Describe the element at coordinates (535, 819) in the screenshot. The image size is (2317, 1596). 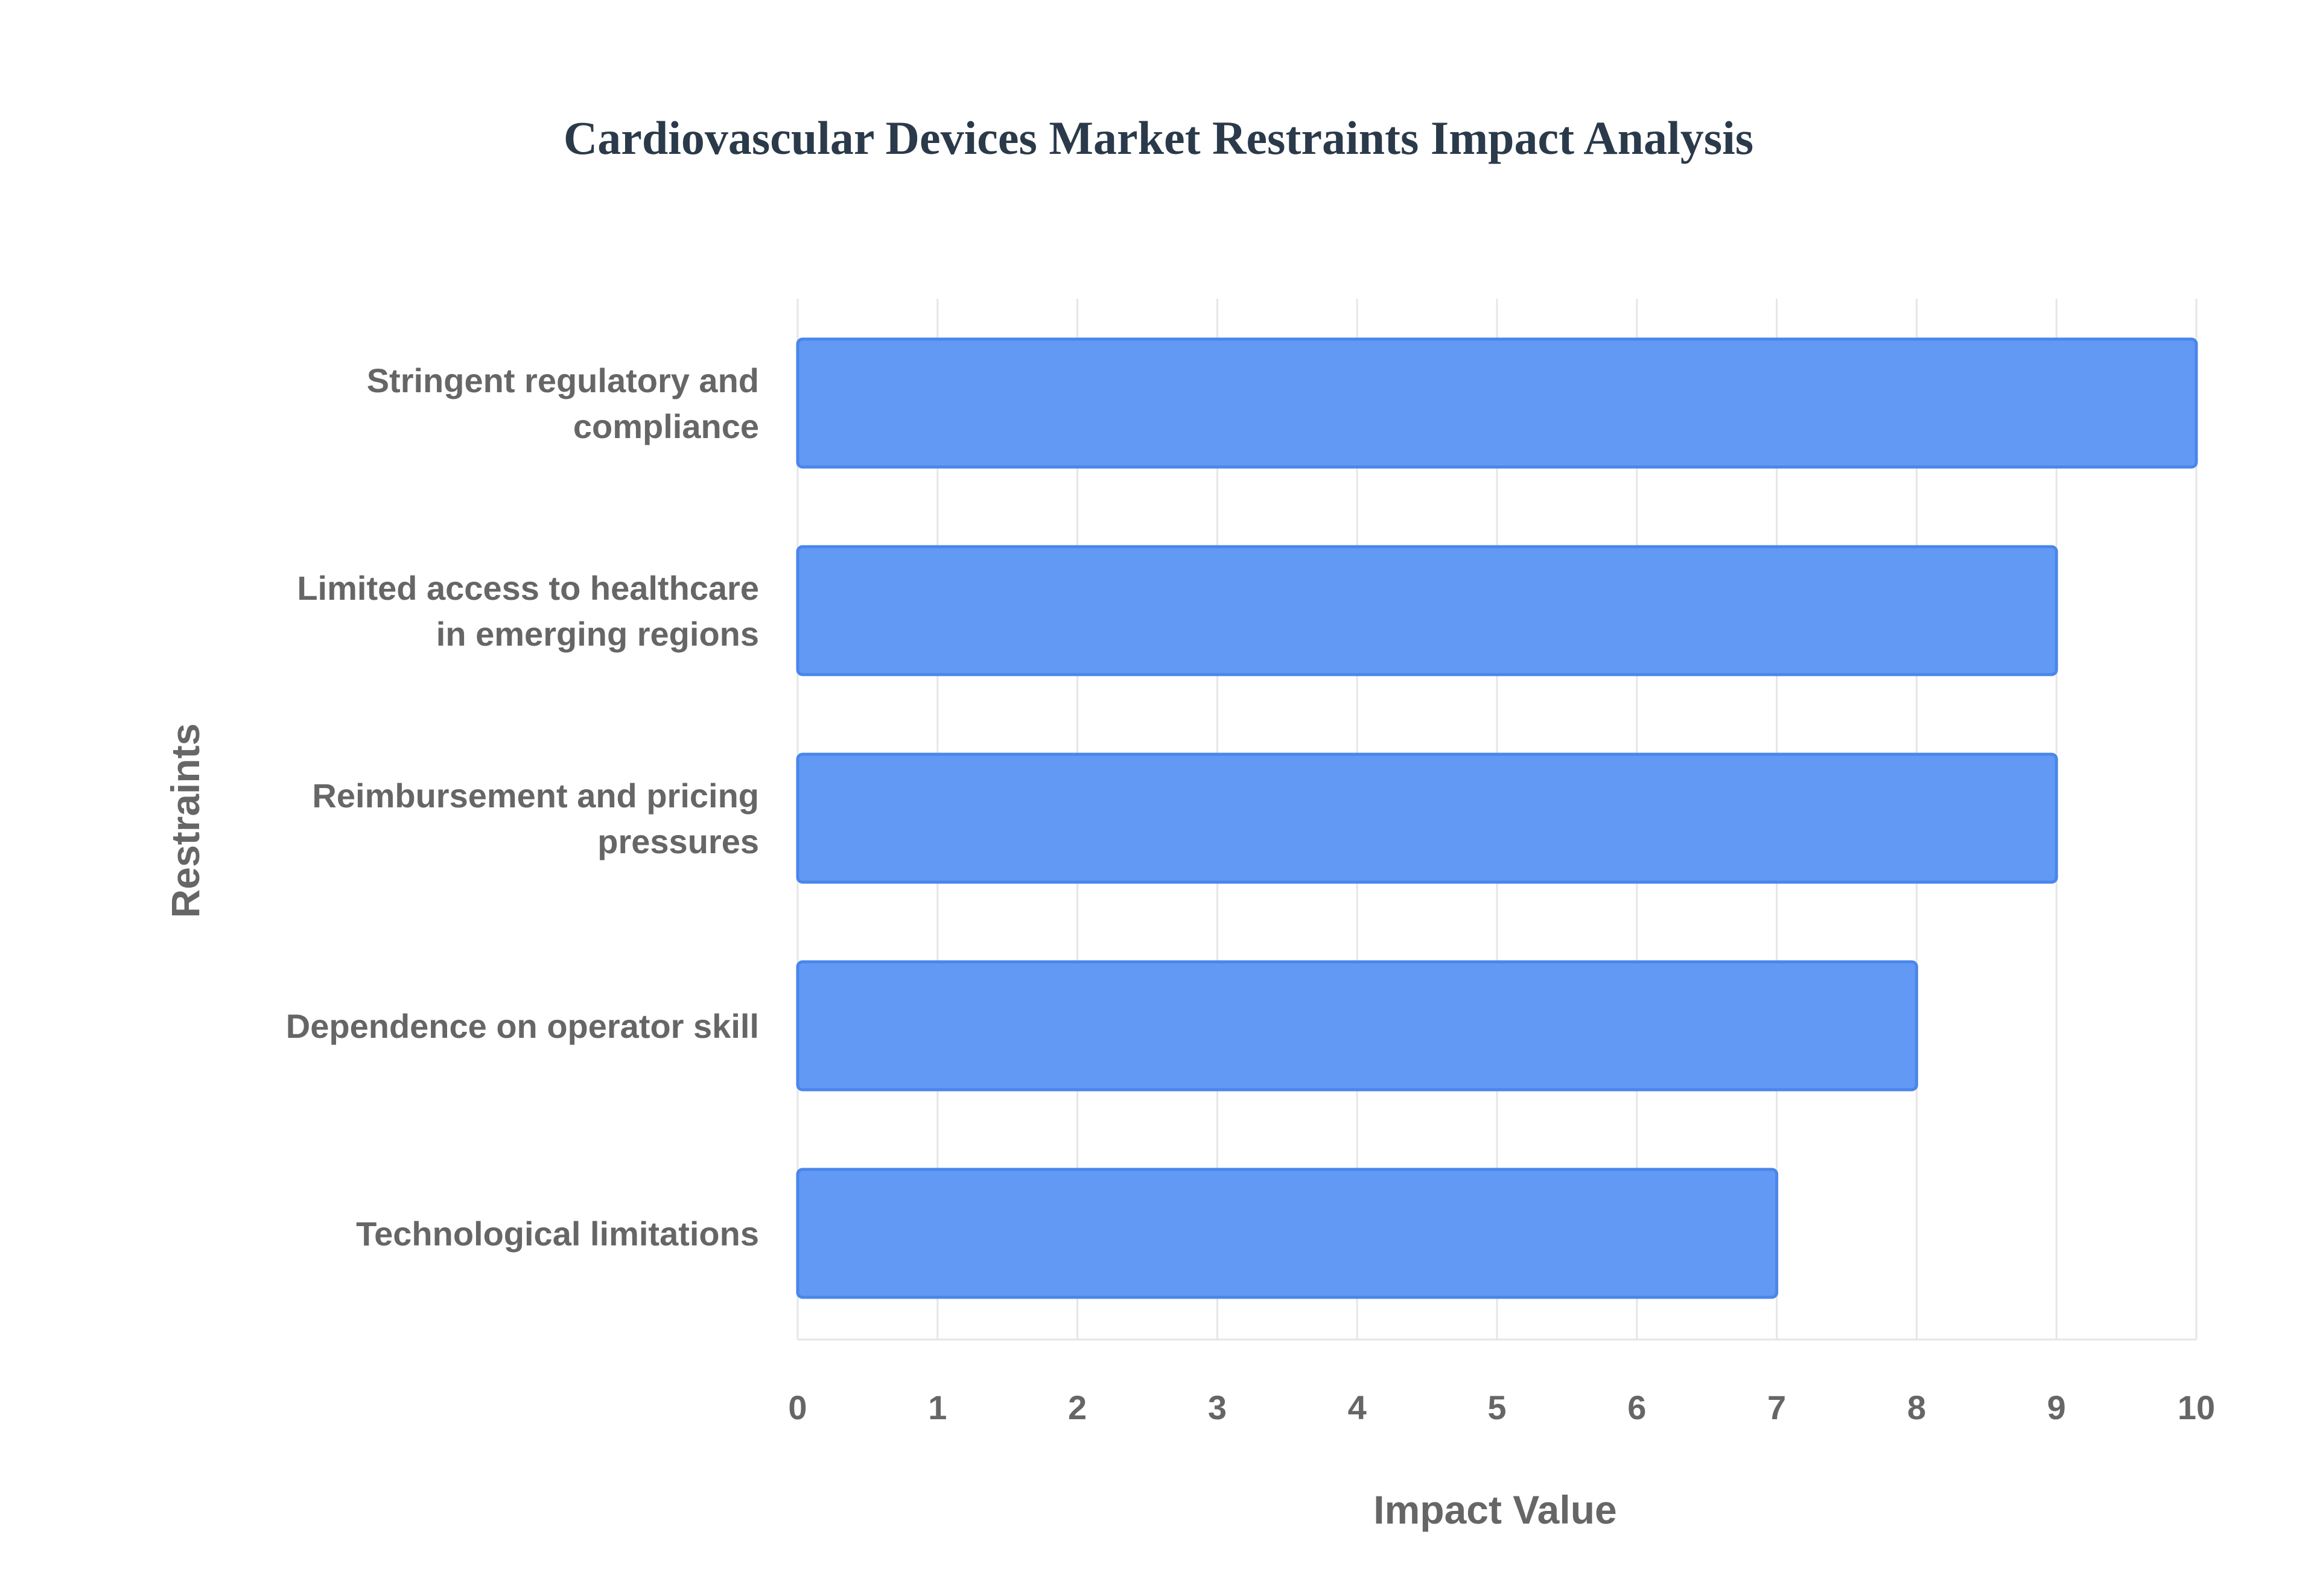
I see `category-label-3: Reimbursement and pricing pressures` at that location.